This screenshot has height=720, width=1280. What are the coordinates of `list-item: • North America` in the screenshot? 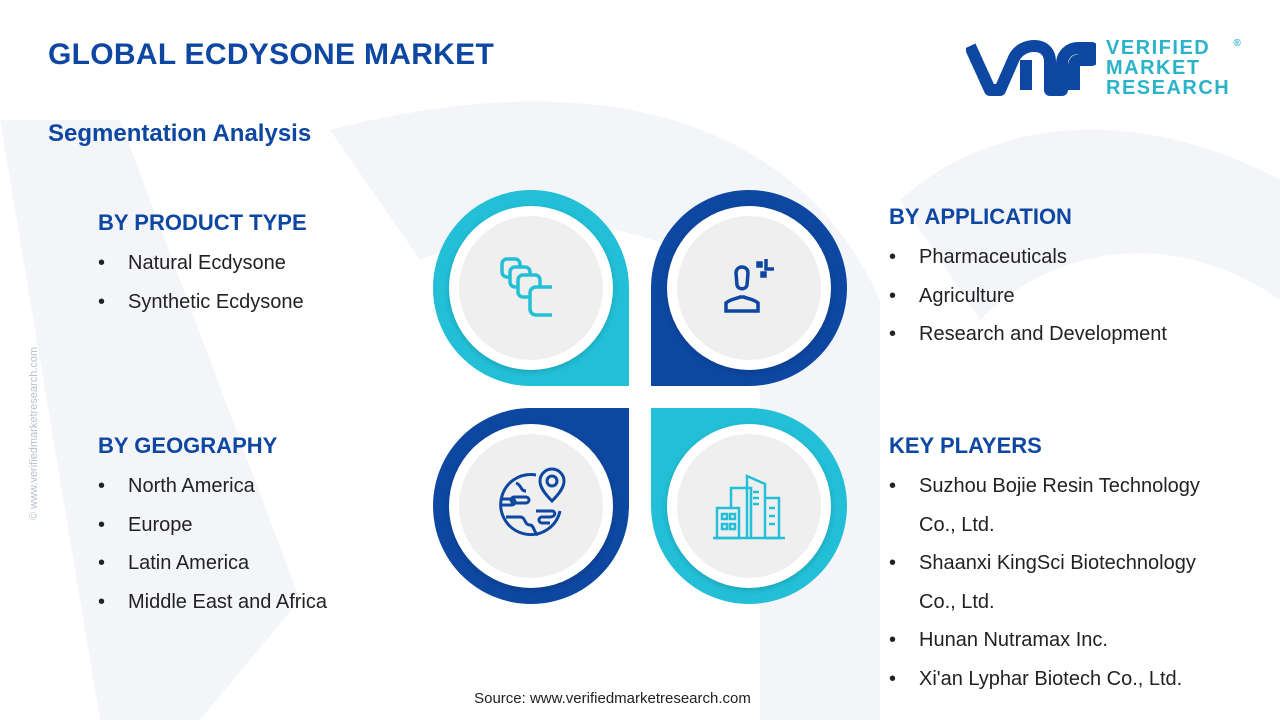 It's located at (212, 486).